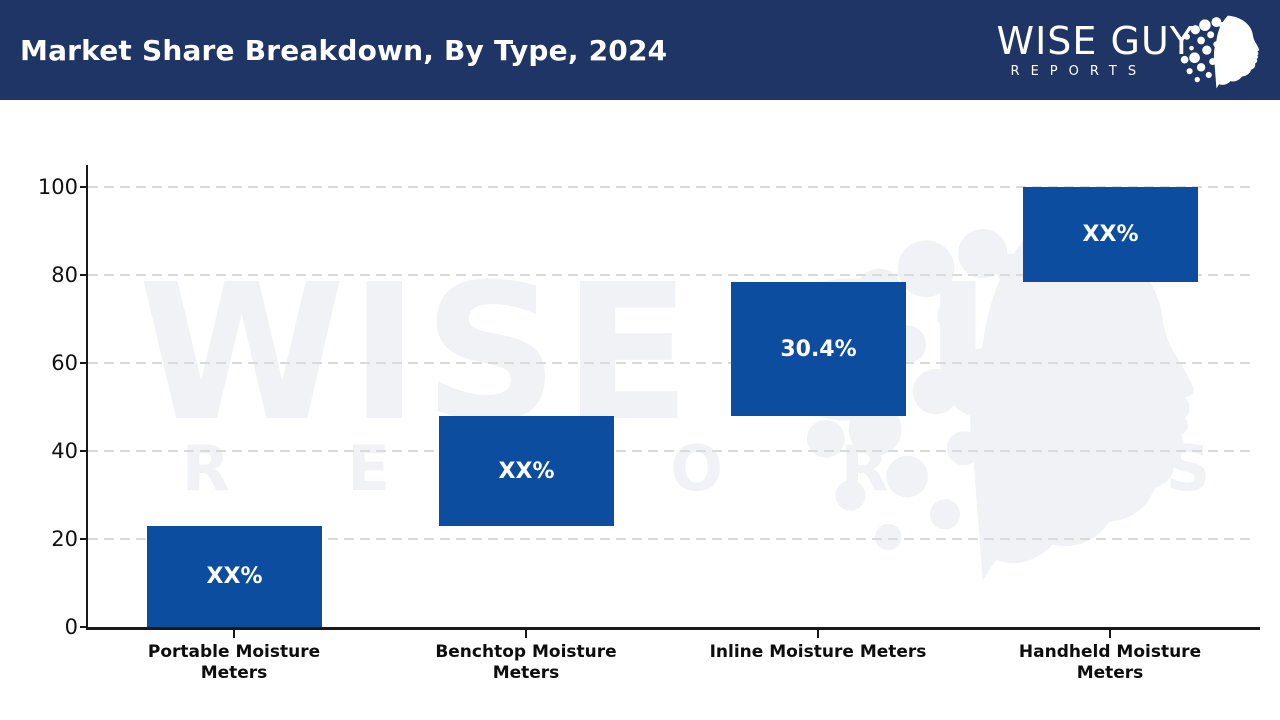  Describe the element at coordinates (71, 627) in the screenshot. I see `y-tick-label: 0` at that location.